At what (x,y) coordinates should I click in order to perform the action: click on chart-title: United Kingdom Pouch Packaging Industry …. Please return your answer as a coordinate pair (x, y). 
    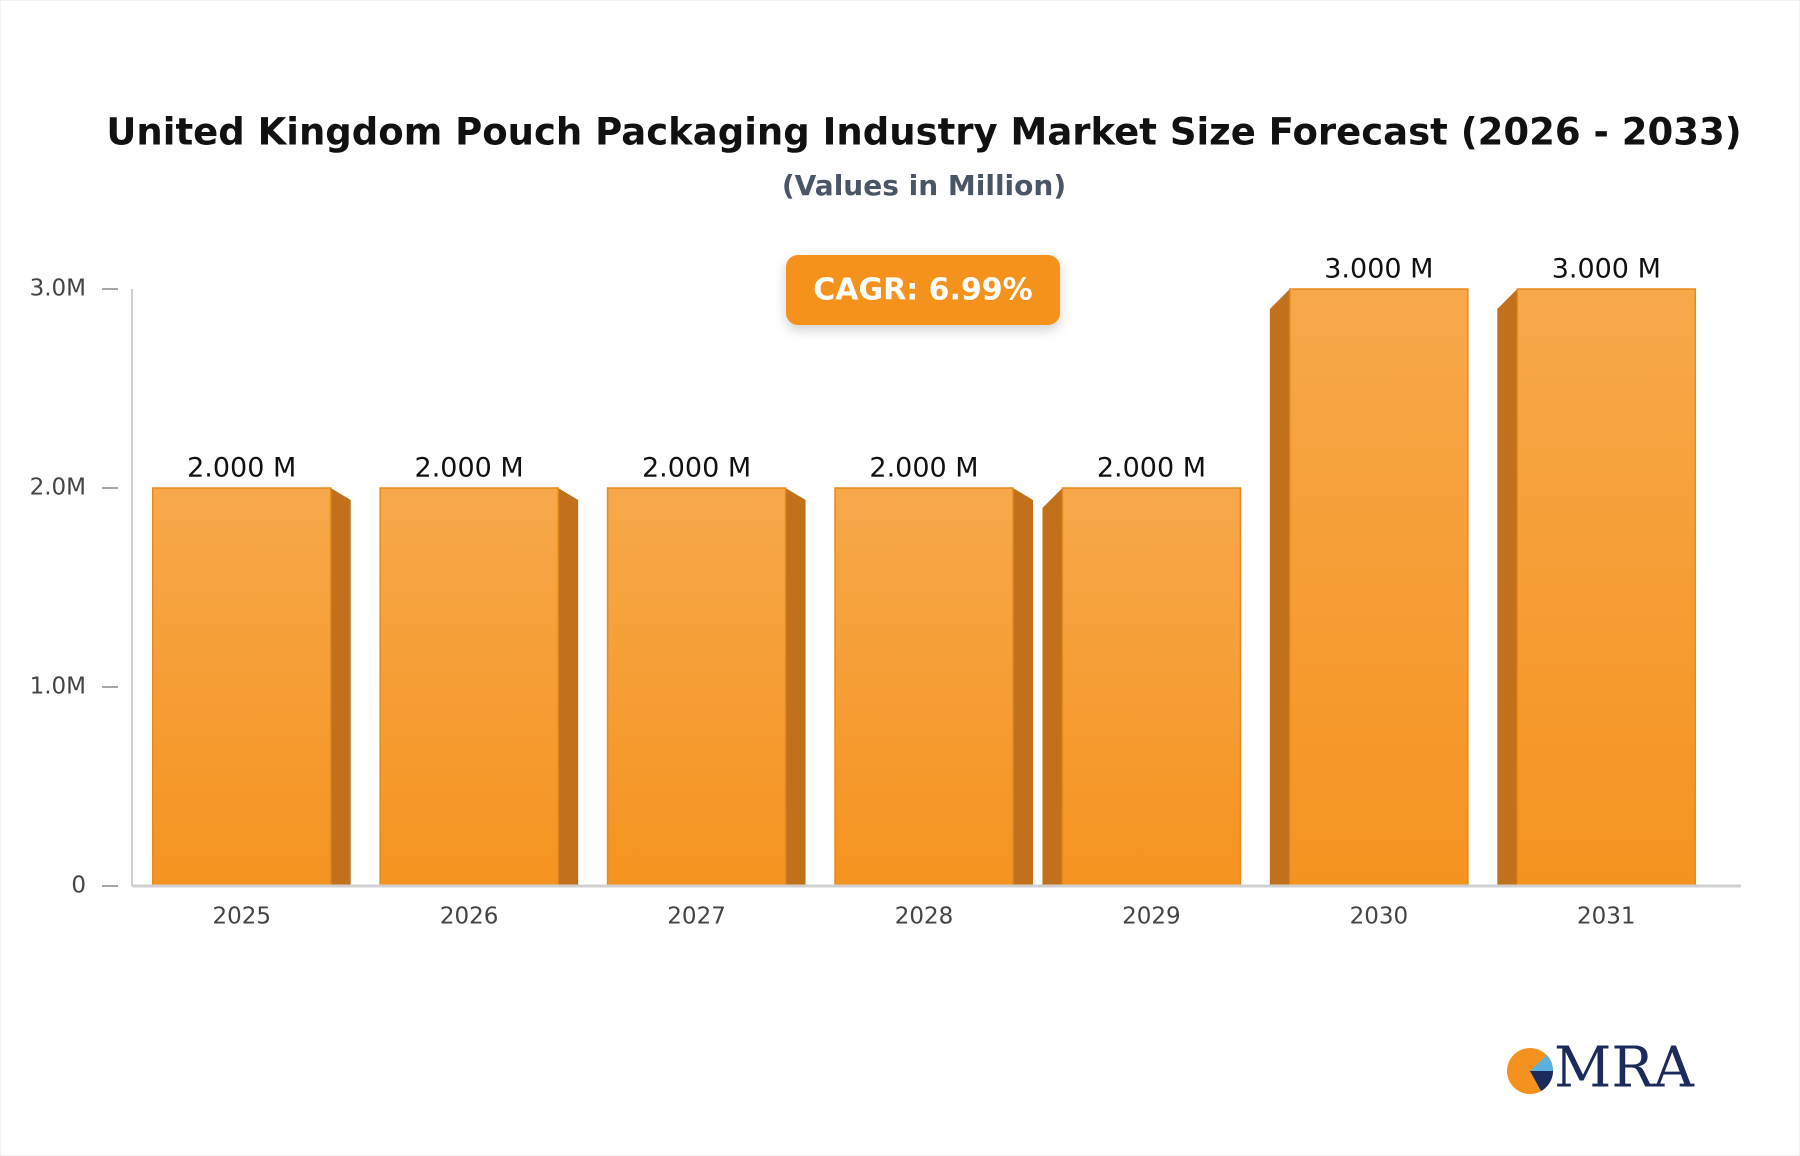
    Looking at the image, I should click on (923, 132).